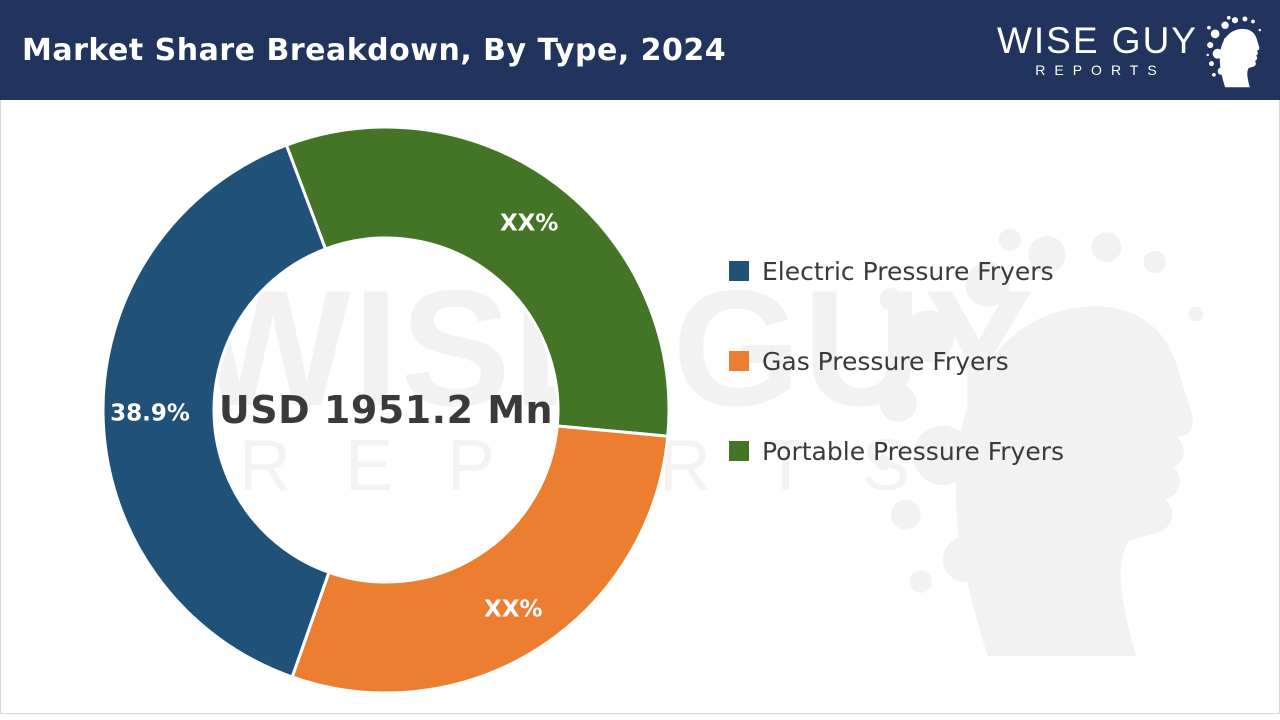 The height and width of the screenshot is (720, 1280). Describe the element at coordinates (908, 271) in the screenshot. I see `legend-label-electric: Electric Pressure Fryers` at that location.